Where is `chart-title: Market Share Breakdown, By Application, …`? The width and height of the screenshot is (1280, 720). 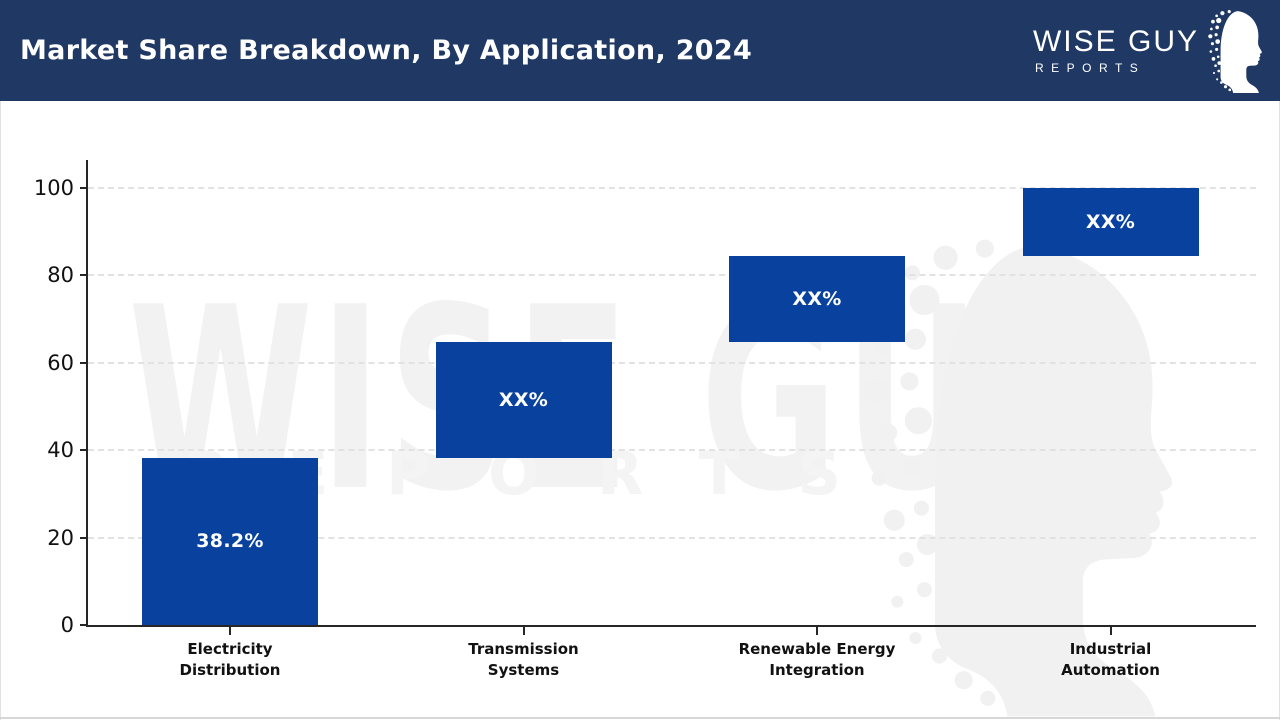
chart-title: Market Share Breakdown, By Application, … is located at coordinates (386, 50).